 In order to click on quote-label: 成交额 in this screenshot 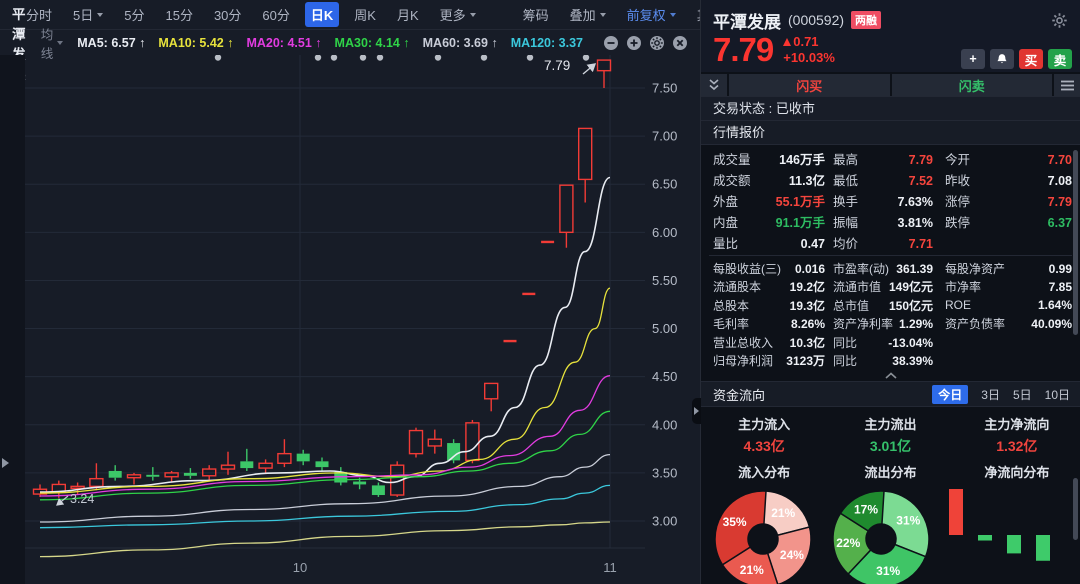, I will do `click(732, 181)`.